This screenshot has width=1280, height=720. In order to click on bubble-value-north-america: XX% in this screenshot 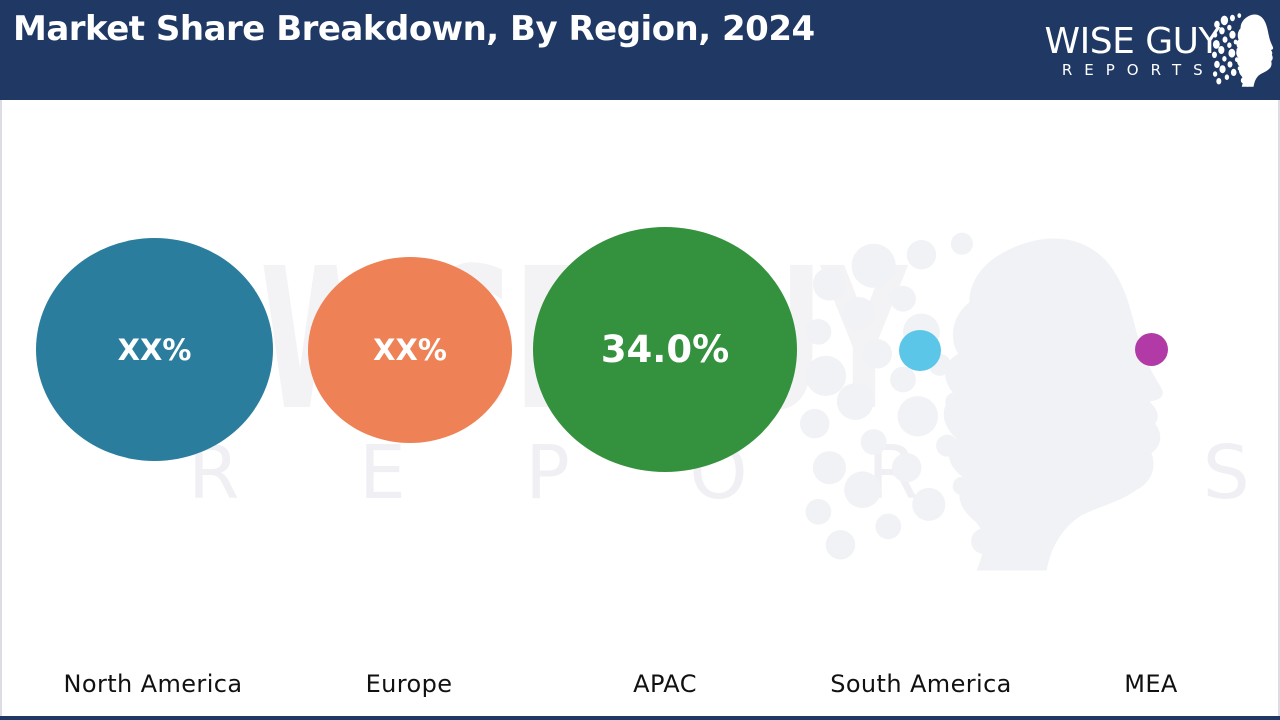, I will do `click(154, 349)`.